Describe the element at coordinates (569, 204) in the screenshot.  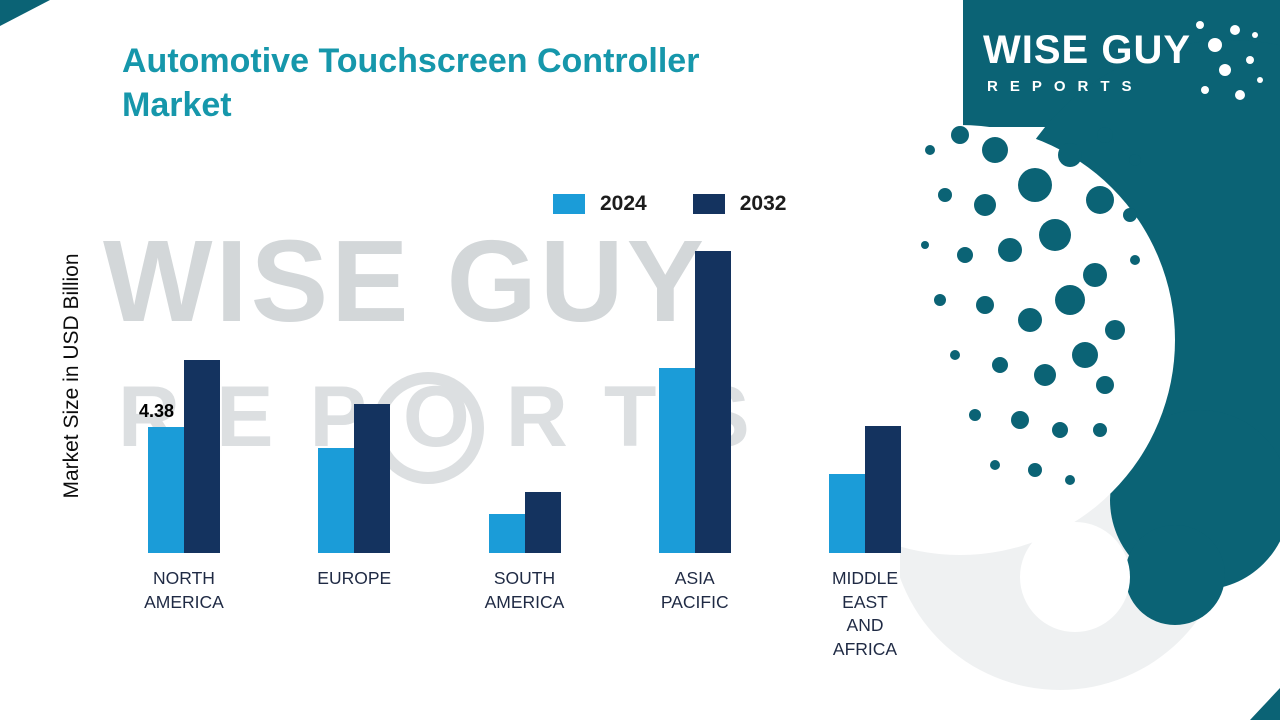
I see `legend-swatch-2024` at that location.